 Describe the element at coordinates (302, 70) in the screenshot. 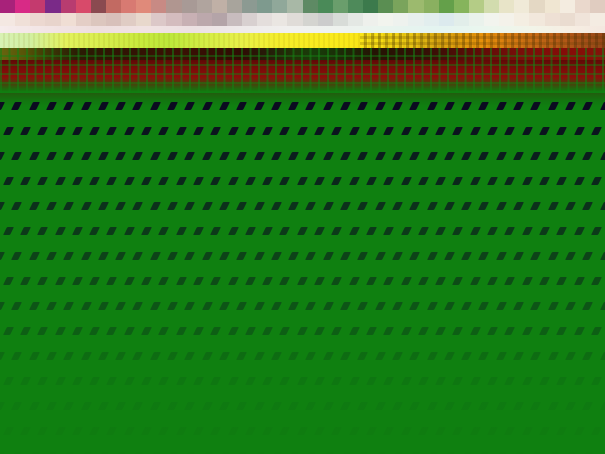

I see `dark-red-grid-band` at that location.